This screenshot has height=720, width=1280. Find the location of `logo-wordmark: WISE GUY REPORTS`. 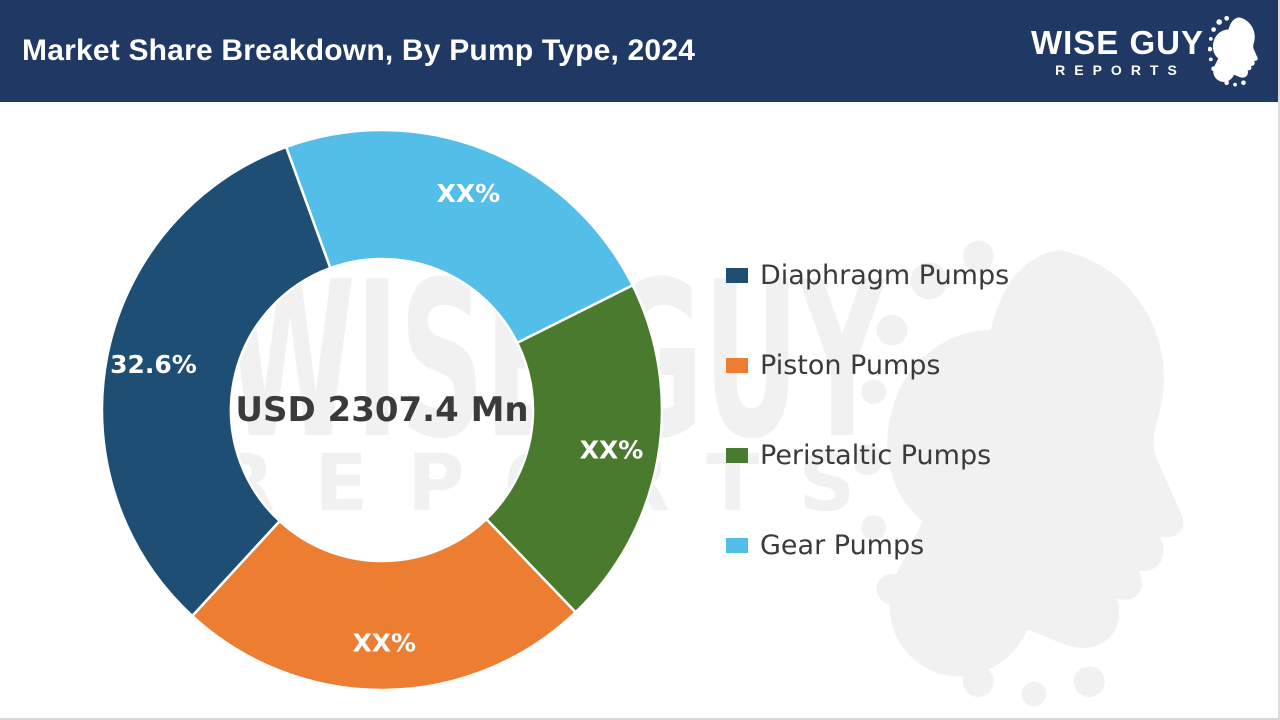

logo-wordmark: WISE GUY REPORTS is located at coordinates (1117, 51).